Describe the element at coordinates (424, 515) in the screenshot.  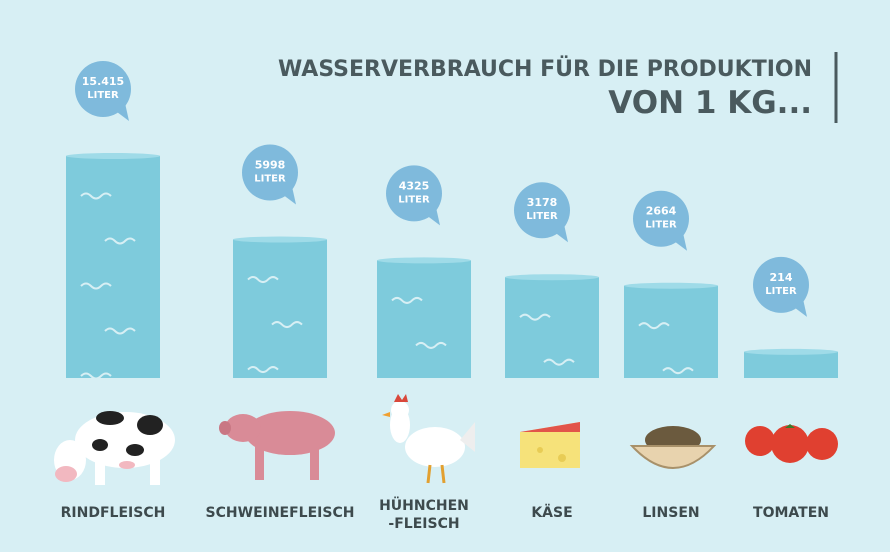
I see `category-label: HÜHNCHEN -FLEISCH` at that location.